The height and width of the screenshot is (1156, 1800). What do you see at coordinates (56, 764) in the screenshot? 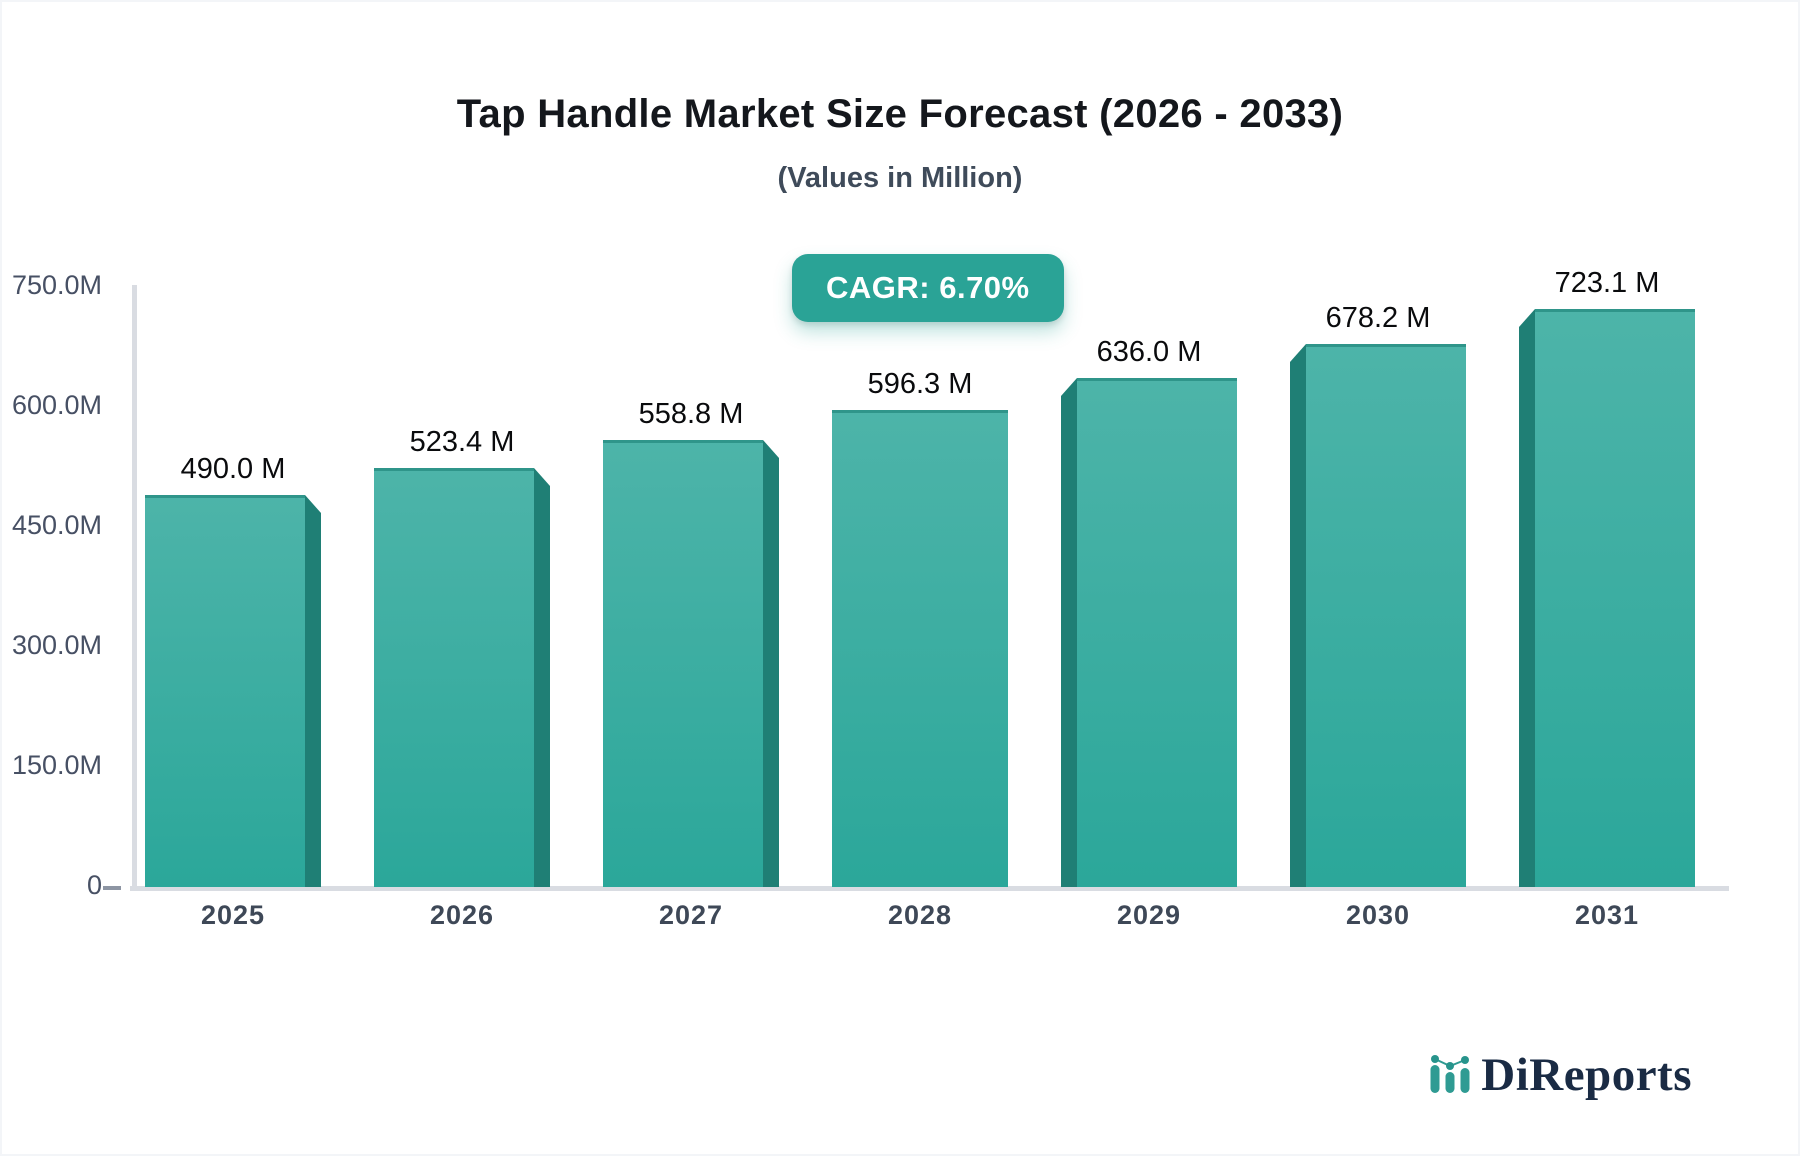
I see `y-axis-label: 150.0M` at bounding box center [56, 764].